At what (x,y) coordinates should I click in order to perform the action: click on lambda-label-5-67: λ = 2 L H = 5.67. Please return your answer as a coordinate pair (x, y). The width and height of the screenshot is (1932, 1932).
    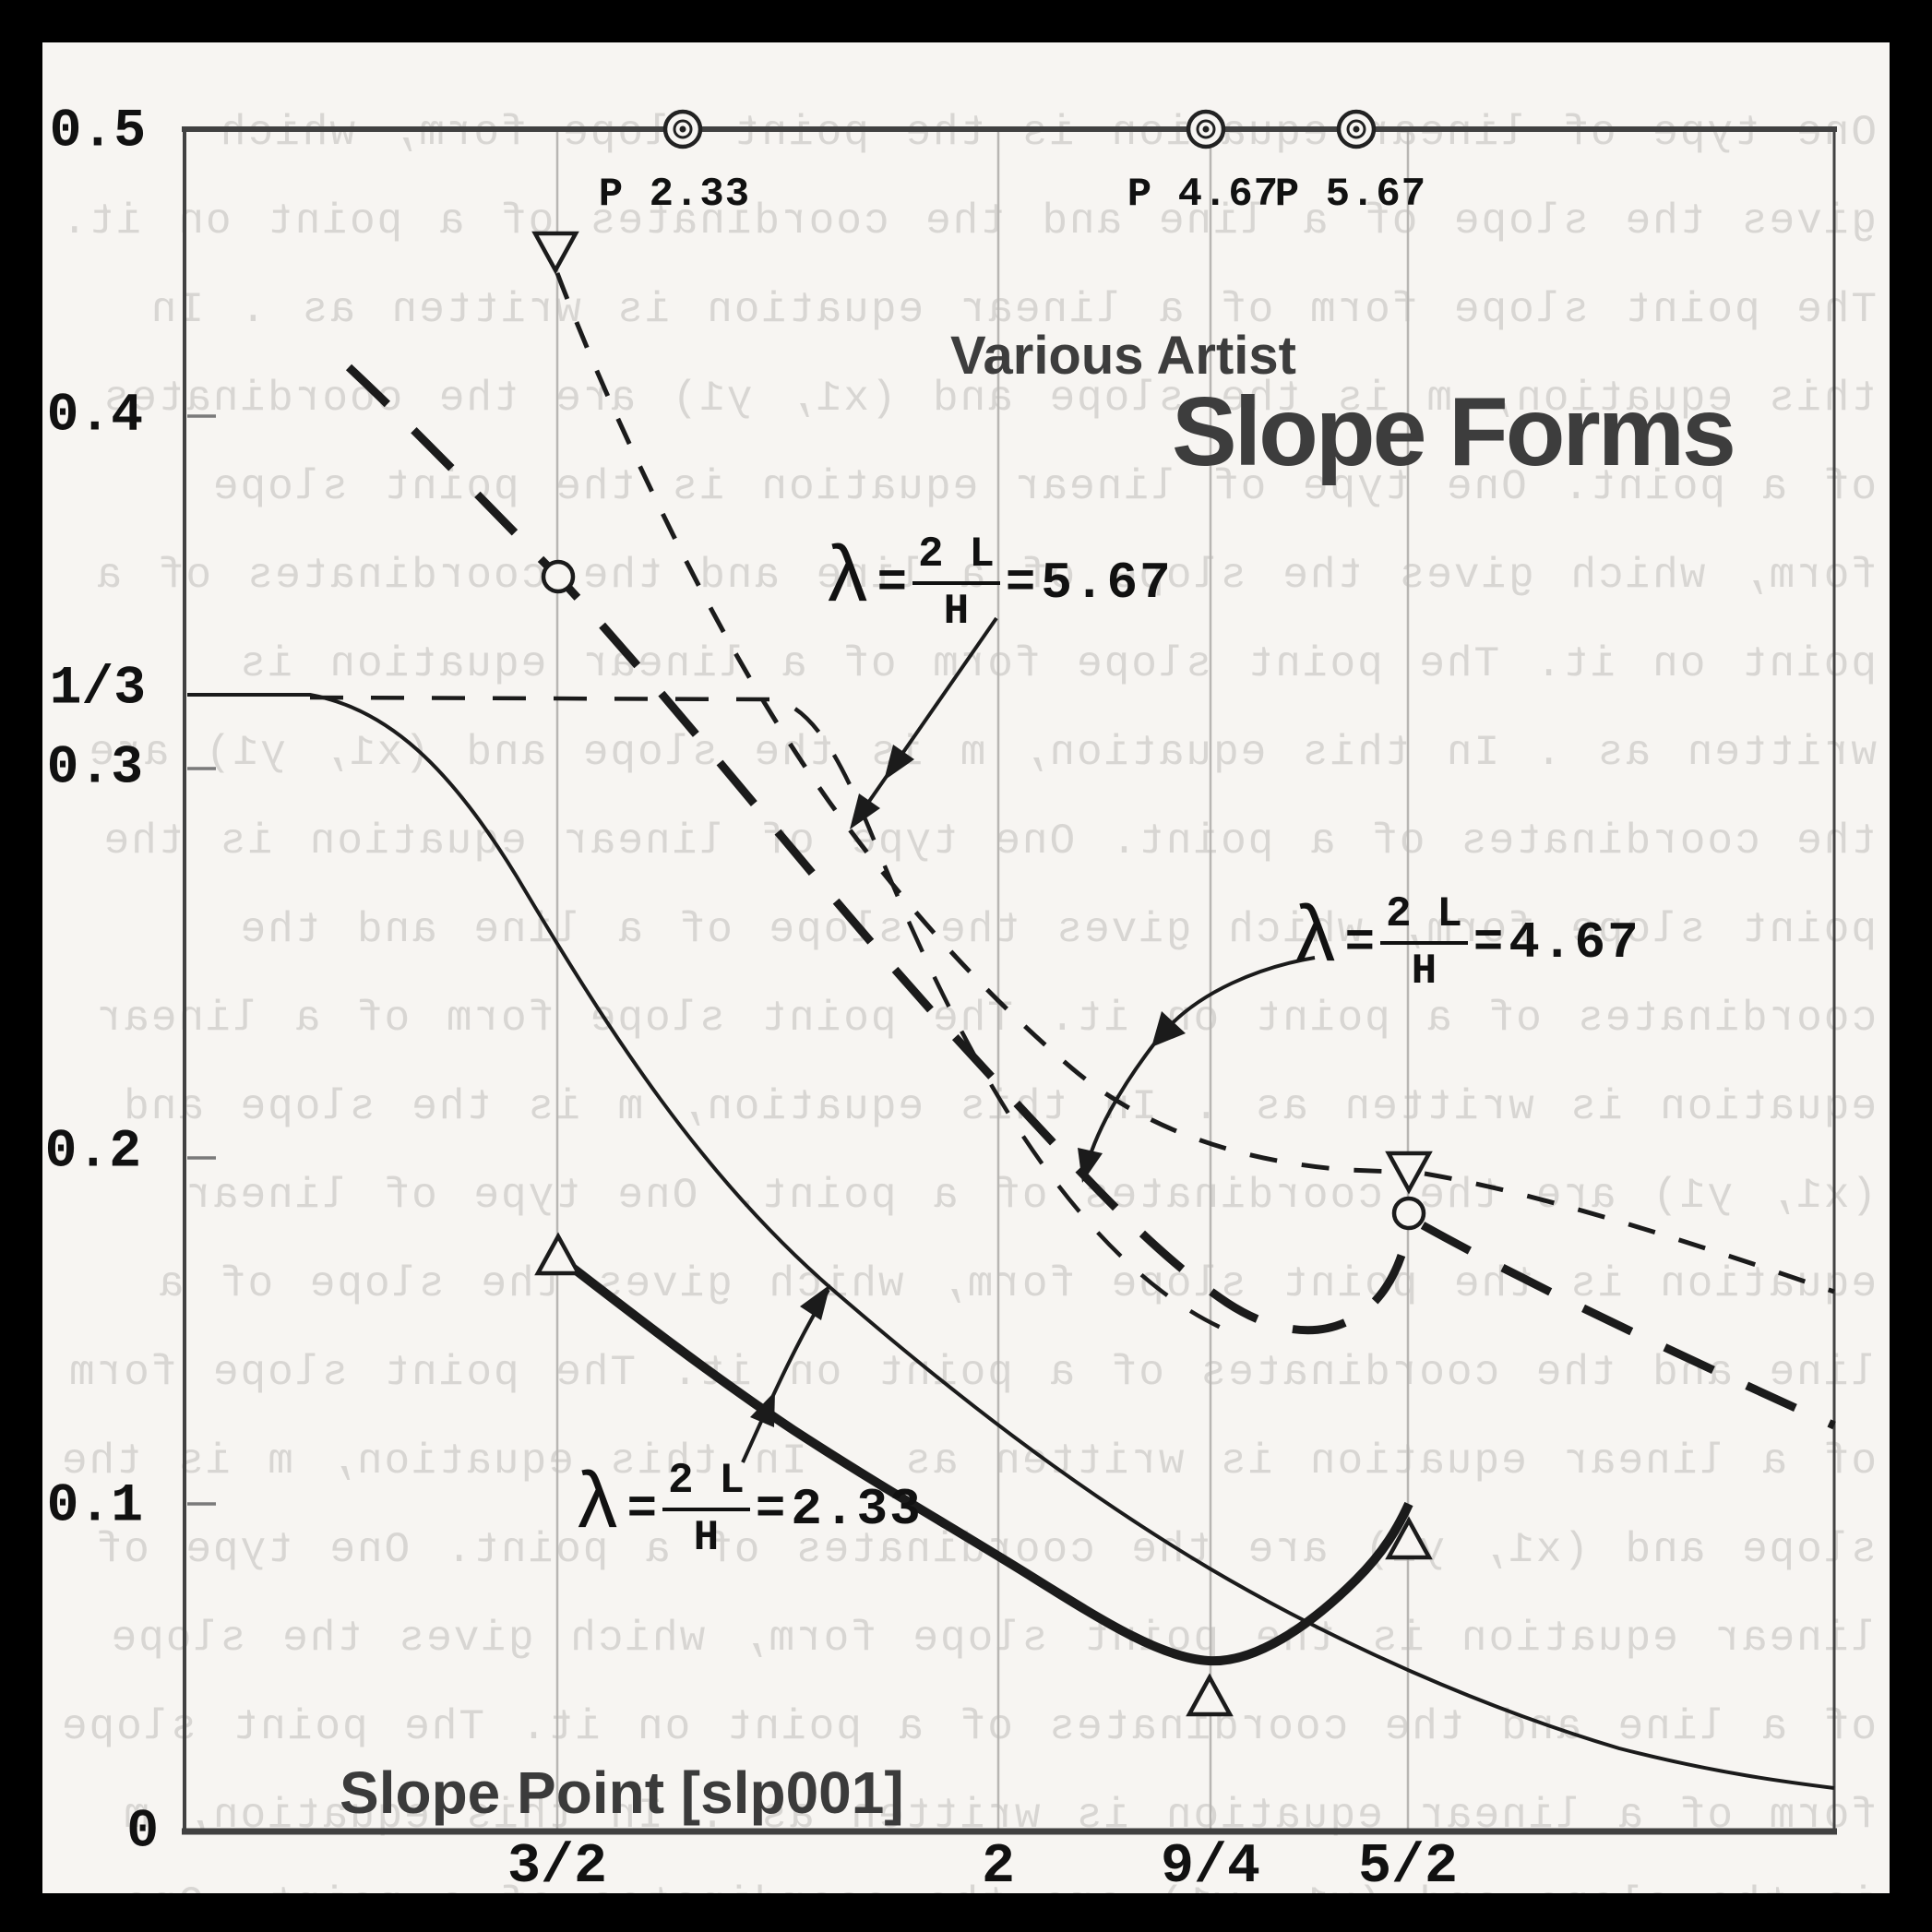
    Looking at the image, I should click on (998, 583).